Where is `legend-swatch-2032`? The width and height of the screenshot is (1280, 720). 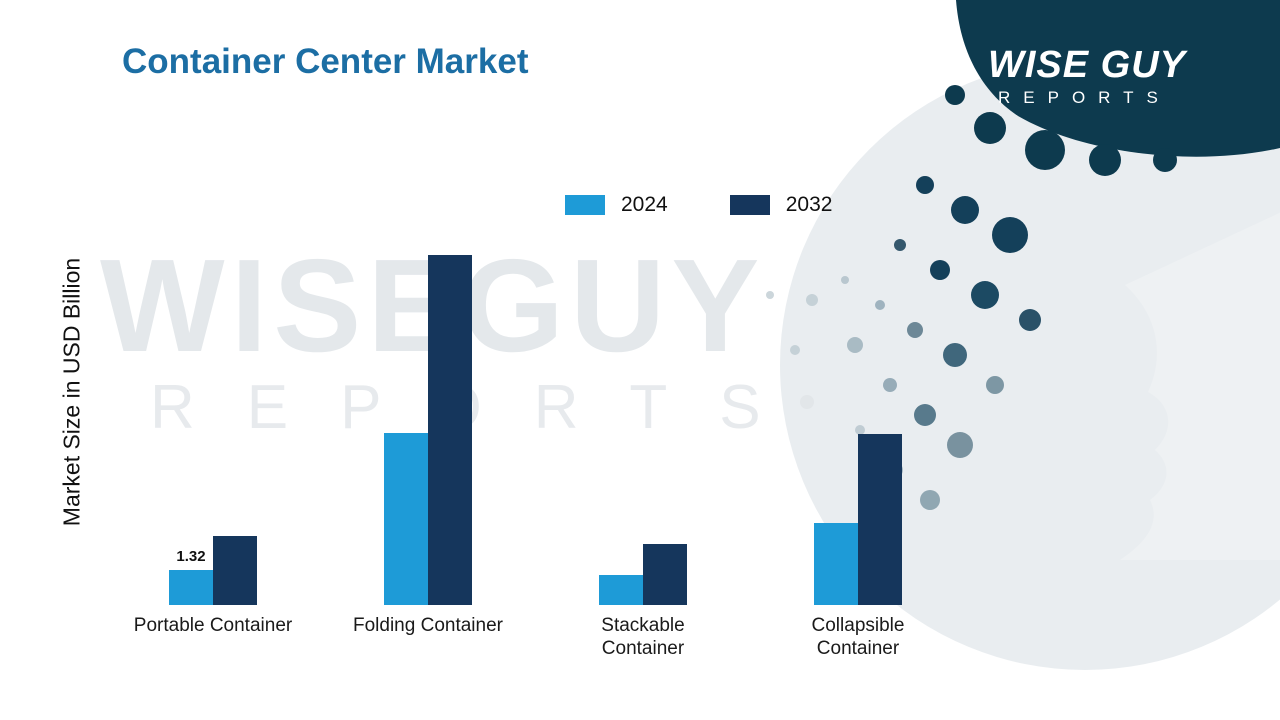 legend-swatch-2032 is located at coordinates (749, 205).